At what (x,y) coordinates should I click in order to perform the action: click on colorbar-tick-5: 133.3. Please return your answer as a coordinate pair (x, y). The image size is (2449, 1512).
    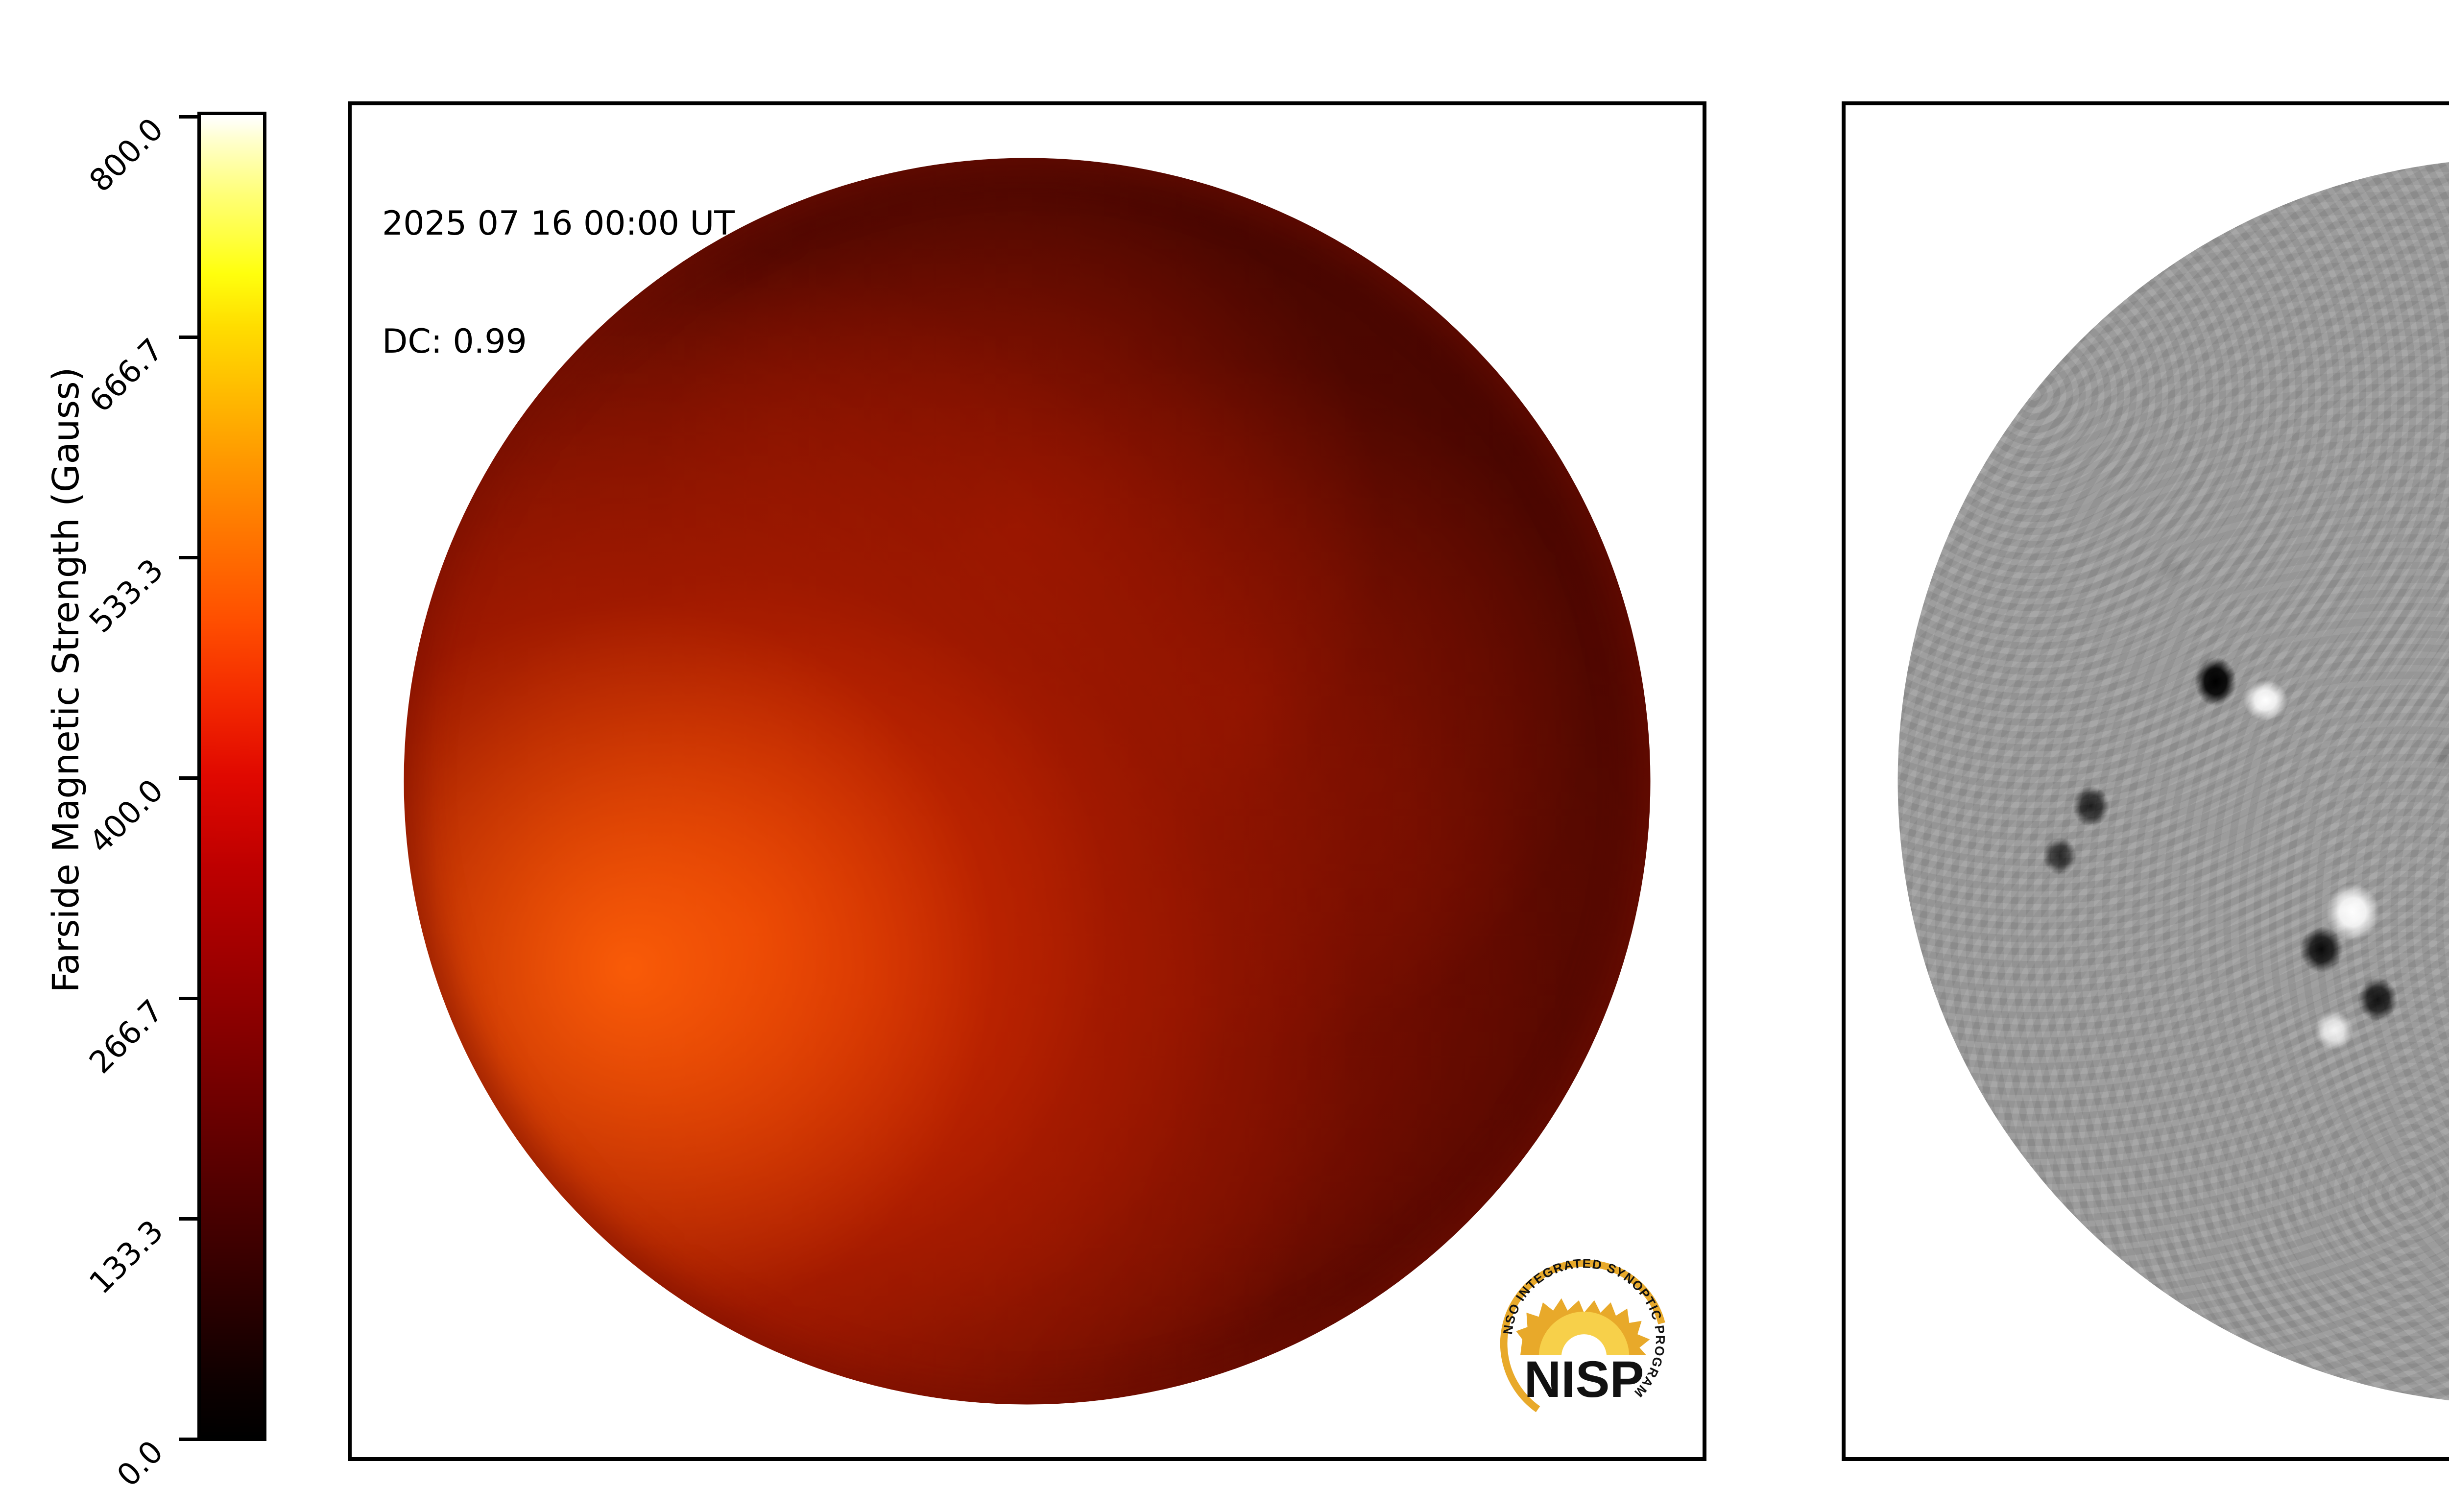
    Looking at the image, I should click on (141, 1257).